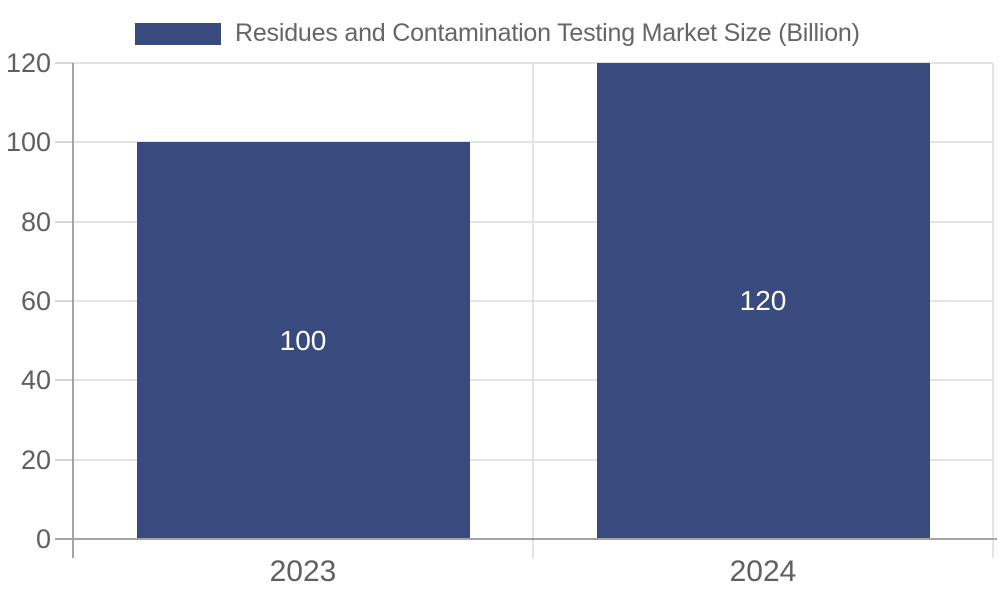  I want to click on y-tick-label: 80, so click(35, 221).